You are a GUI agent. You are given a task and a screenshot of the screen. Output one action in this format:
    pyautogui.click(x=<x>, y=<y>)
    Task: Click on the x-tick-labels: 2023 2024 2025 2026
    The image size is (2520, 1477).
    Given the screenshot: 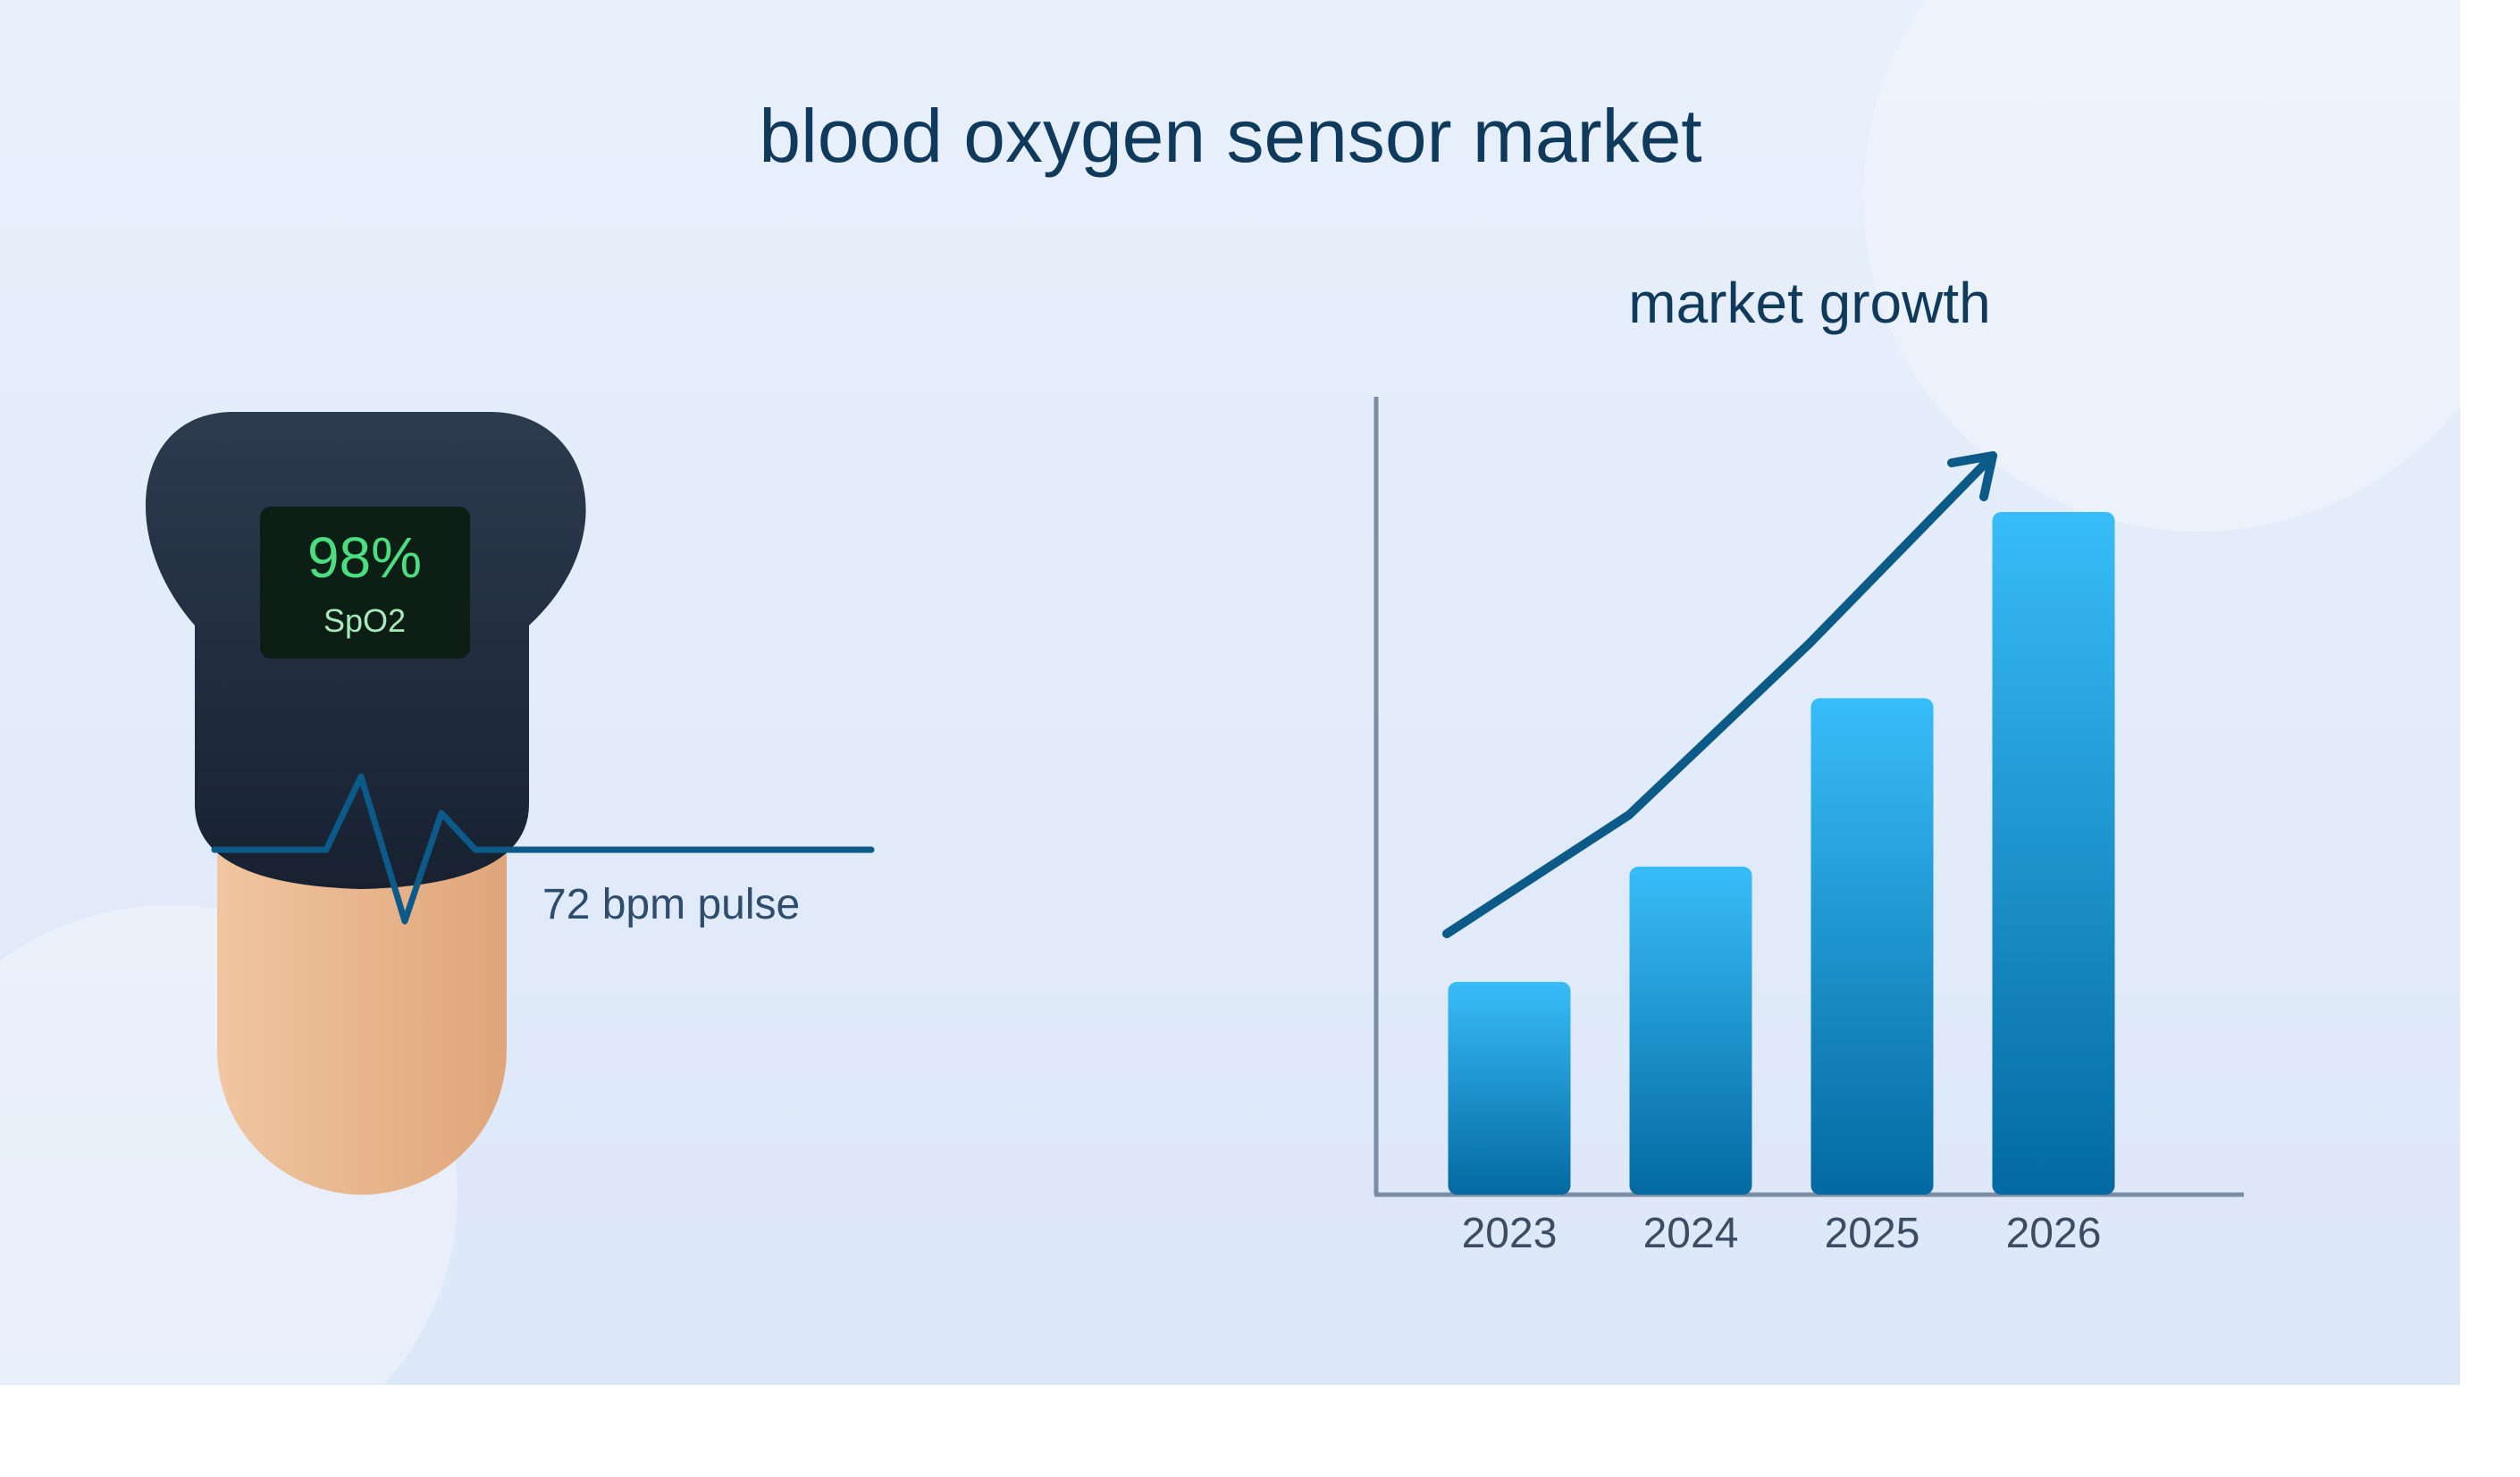 What is the action you would take?
    pyautogui.click(x=1782, y=1234)
    